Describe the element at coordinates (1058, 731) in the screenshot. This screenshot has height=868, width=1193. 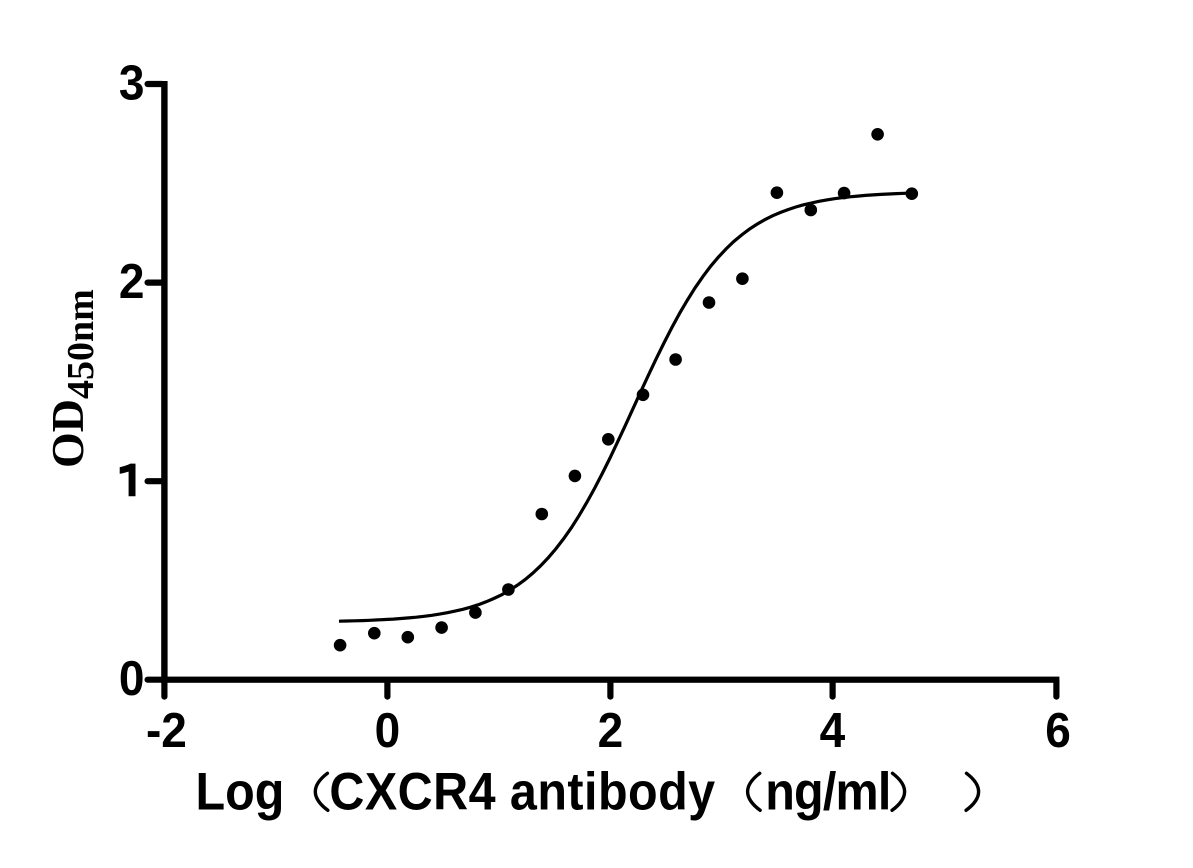
I see `svg-text: 6` at that location.